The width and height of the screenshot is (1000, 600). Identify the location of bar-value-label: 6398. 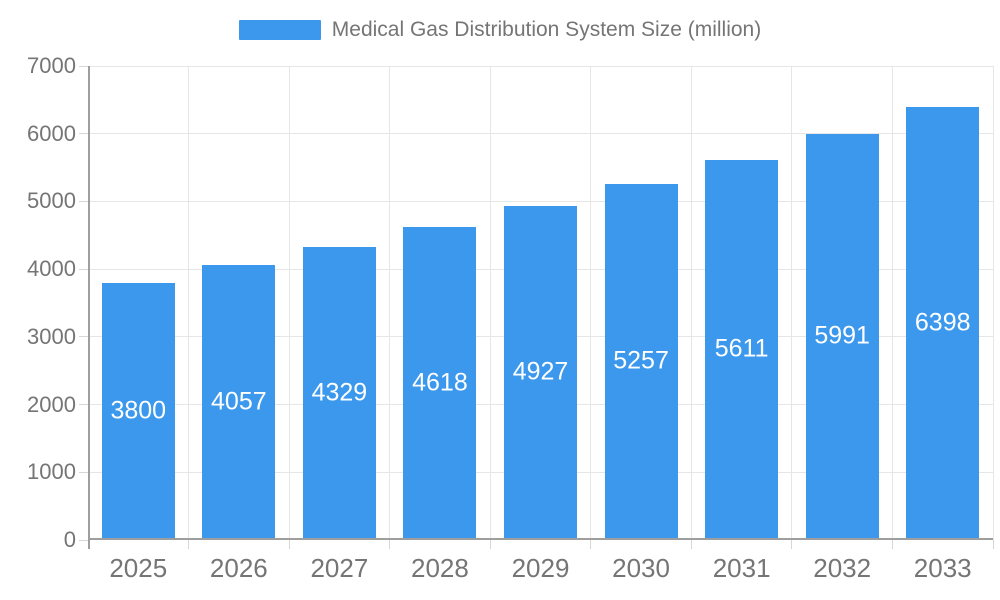
(942, 322).